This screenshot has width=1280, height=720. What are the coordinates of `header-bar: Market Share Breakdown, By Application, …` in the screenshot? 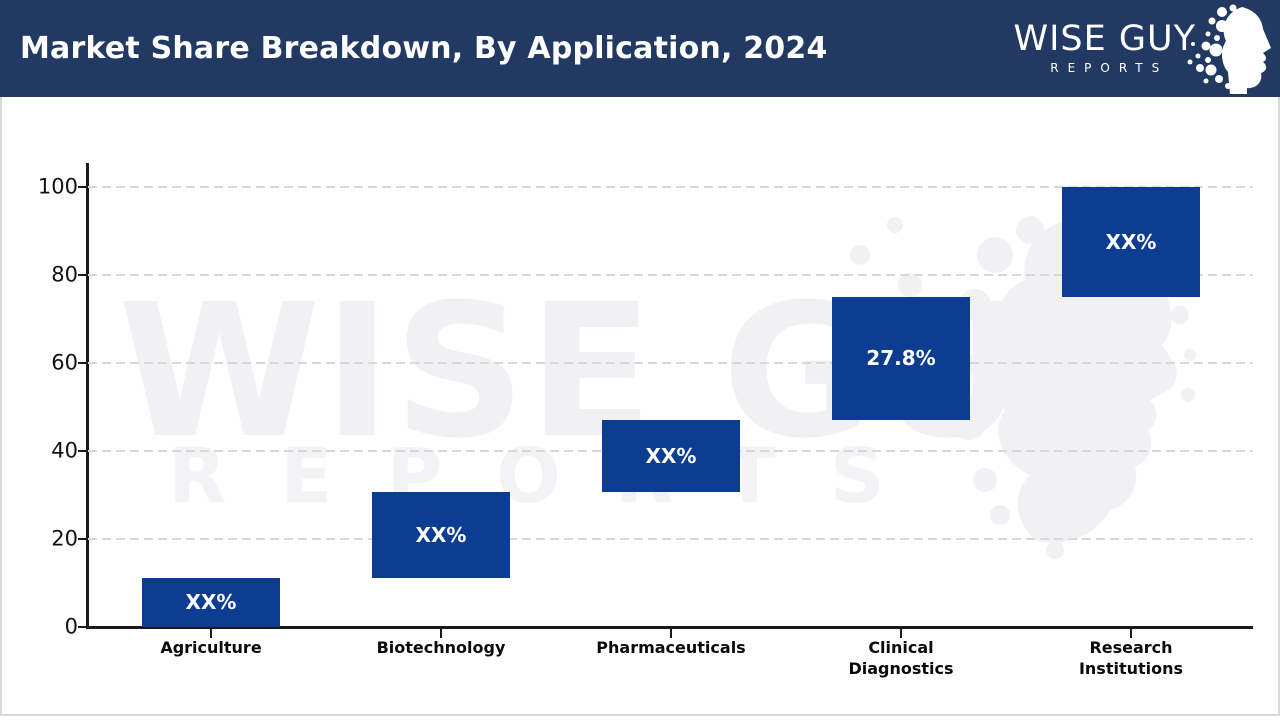 It's located at (640, 48).